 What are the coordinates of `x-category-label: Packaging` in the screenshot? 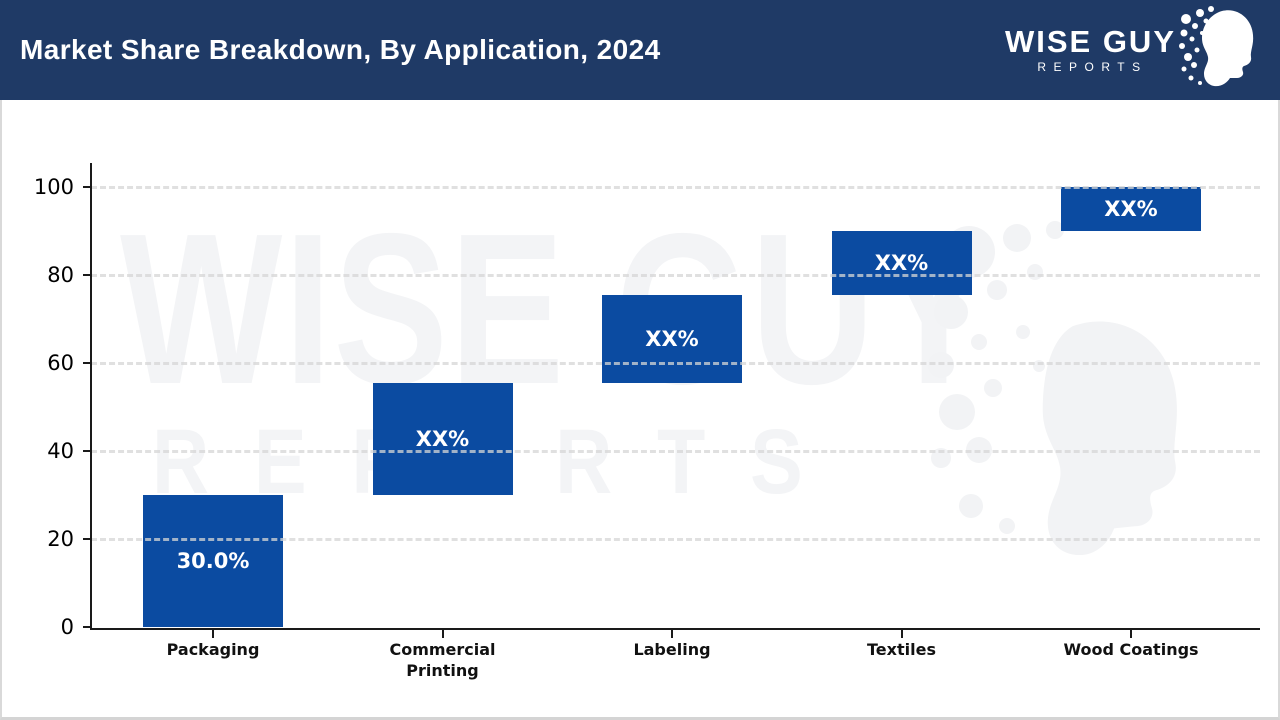 It's located at (213, 649).